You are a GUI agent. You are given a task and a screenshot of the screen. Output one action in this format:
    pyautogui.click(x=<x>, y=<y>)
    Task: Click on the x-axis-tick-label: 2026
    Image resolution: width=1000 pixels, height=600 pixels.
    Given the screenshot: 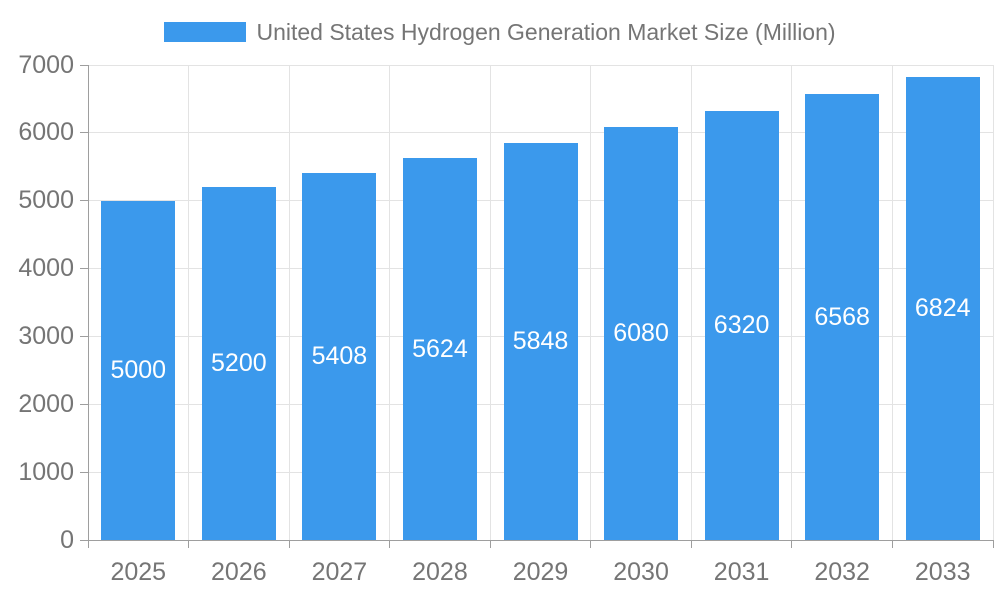 What is the action you would take?
    pyautogui.click(x=239, y=572)
    